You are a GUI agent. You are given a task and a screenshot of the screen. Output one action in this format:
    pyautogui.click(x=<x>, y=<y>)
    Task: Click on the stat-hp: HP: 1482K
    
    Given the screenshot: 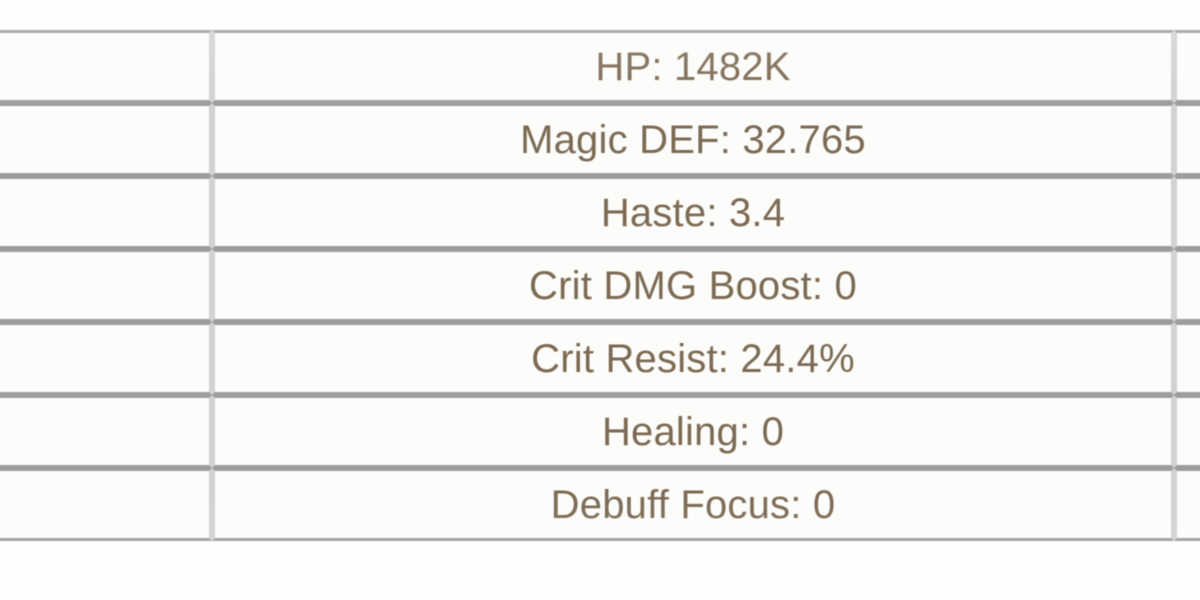 What is the action you would take?
    pyautogui.click(x=693, y=66)
    